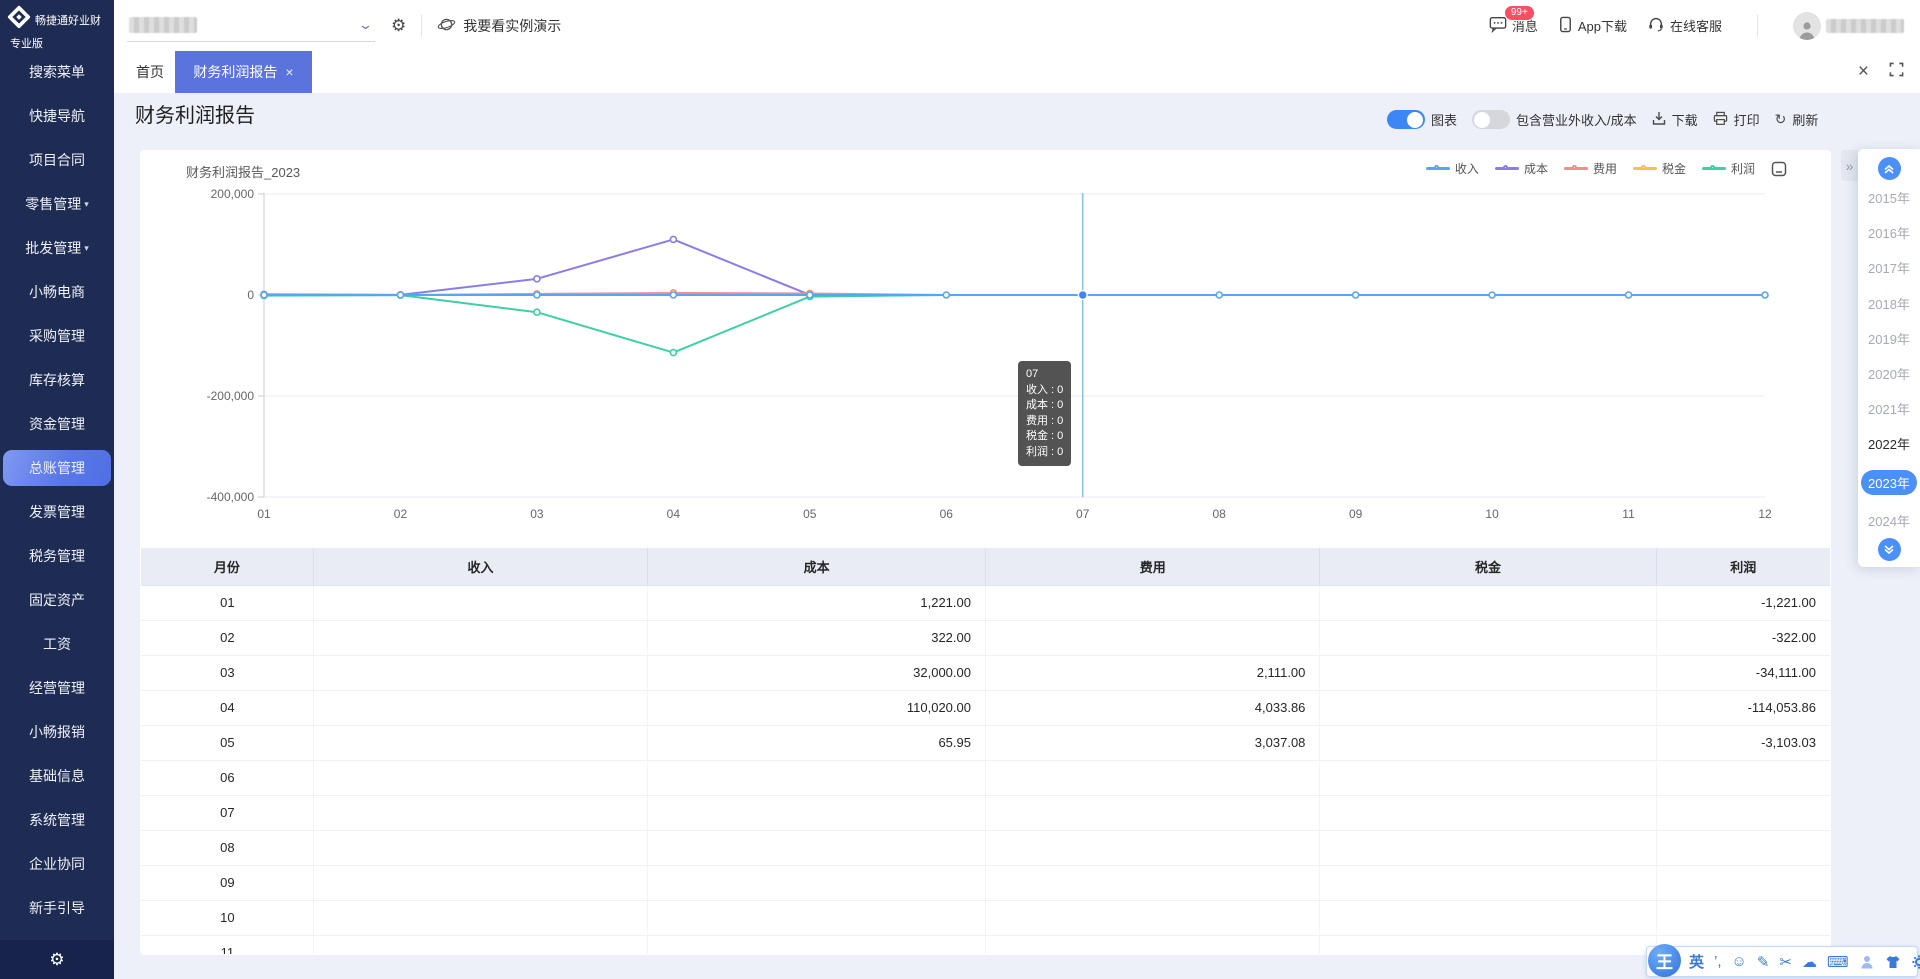 This screenshot has height=979, width=1920. I want to click on sidebar-item-库存核算: 库存核算, so click(57, 380).